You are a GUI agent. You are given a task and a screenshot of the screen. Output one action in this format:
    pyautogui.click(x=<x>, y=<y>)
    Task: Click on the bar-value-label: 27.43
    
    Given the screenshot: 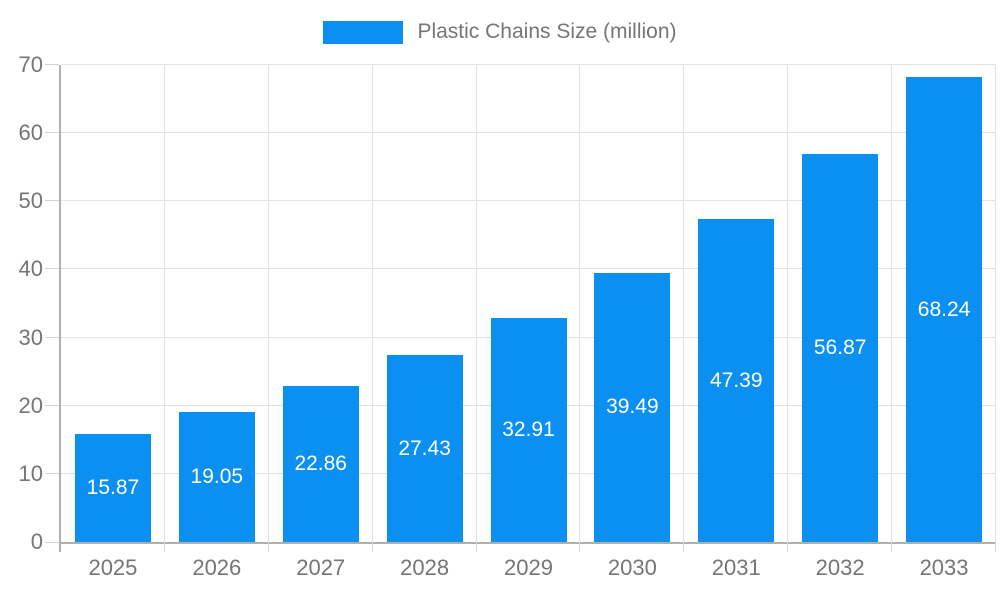 What is the action you would take?
    pyautogui.click(x=424, y=448)
    